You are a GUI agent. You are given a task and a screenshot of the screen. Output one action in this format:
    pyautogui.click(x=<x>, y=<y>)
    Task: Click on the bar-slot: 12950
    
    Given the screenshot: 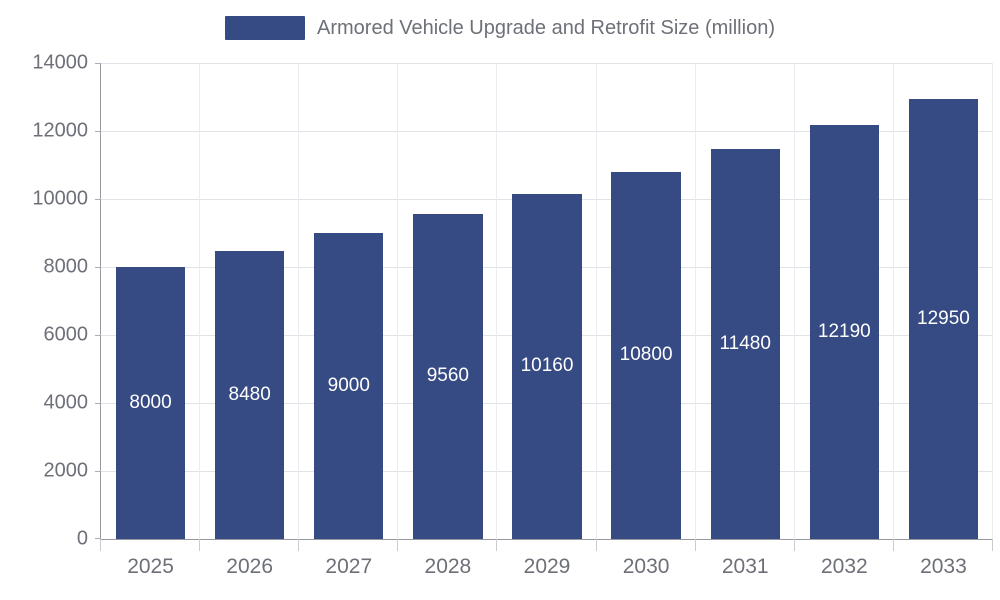 What is the action you would take?
    pyautogui.click(x=943, y=301)
    